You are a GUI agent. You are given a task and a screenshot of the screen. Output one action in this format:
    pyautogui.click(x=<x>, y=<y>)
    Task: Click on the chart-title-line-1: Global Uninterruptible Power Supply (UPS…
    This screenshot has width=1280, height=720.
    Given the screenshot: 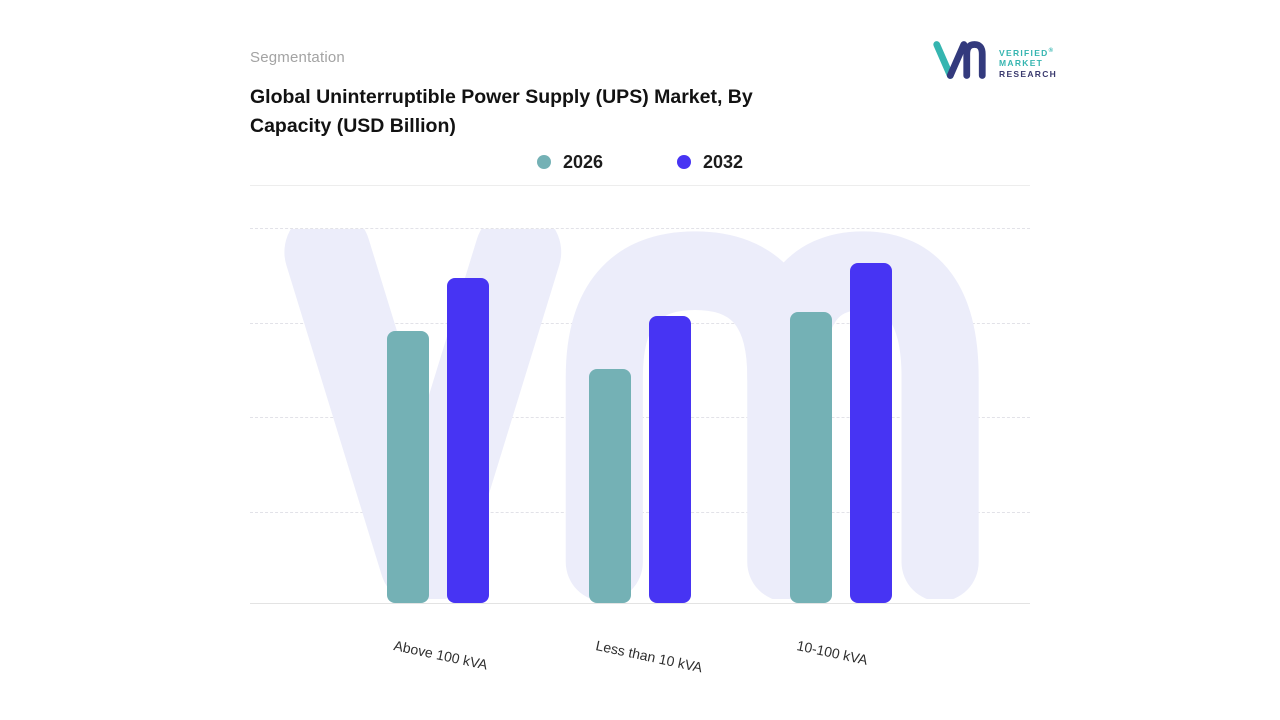 What is the action you would take?
    pyautogui.click(x=501, y=97)
    